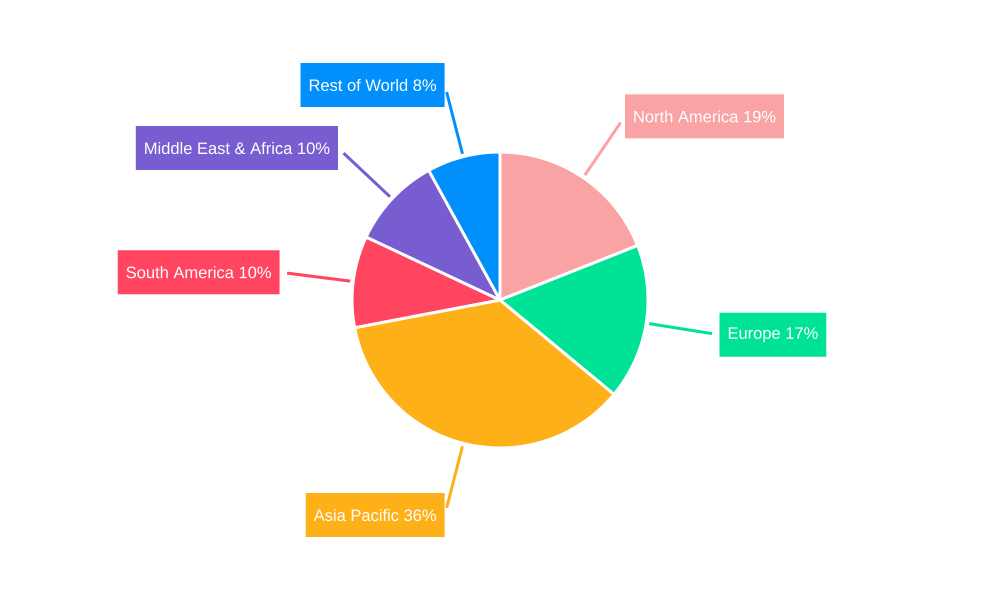  Describe the element at coordinates (754, 334) in the screenshot. I see `slice-label: Europe` at that location.